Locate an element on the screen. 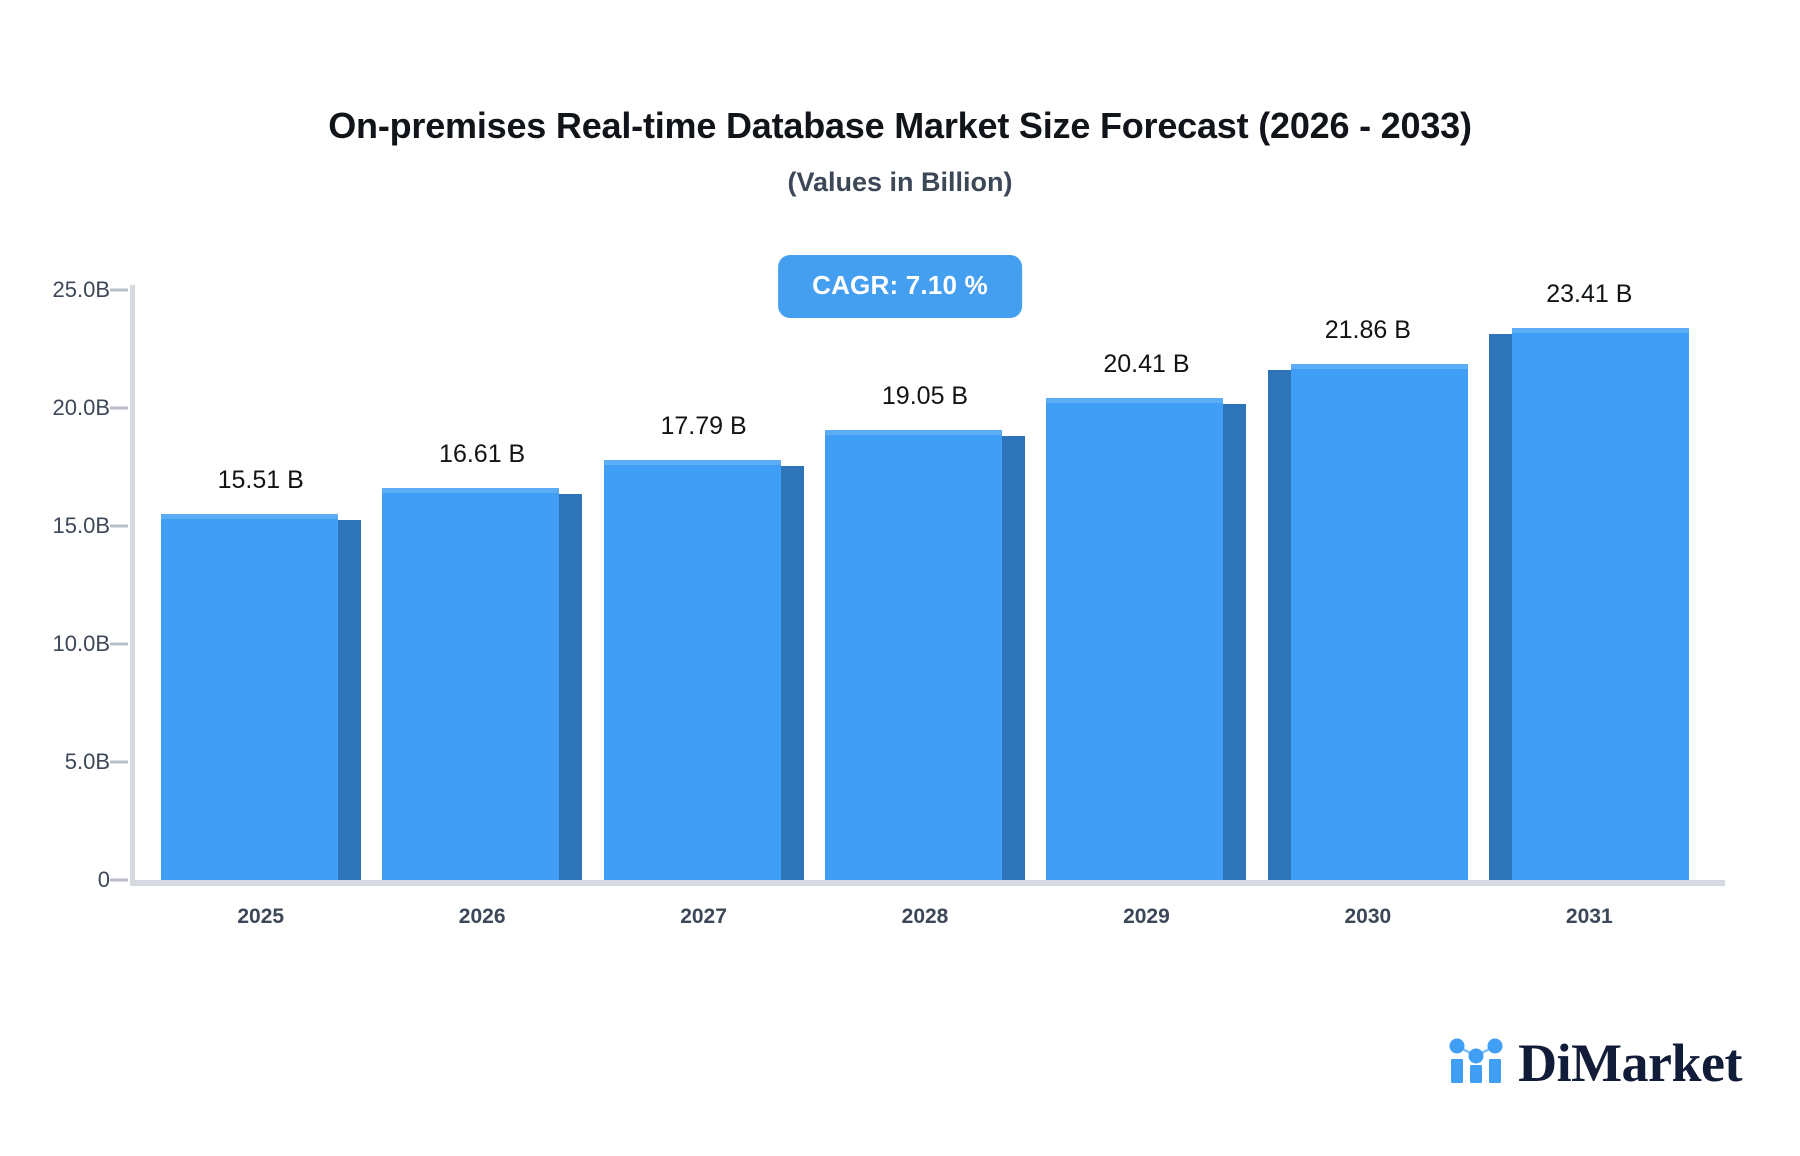 This screenshot has width=1800, height=1156. bar-2031 is located at coordinates (1589, 603).